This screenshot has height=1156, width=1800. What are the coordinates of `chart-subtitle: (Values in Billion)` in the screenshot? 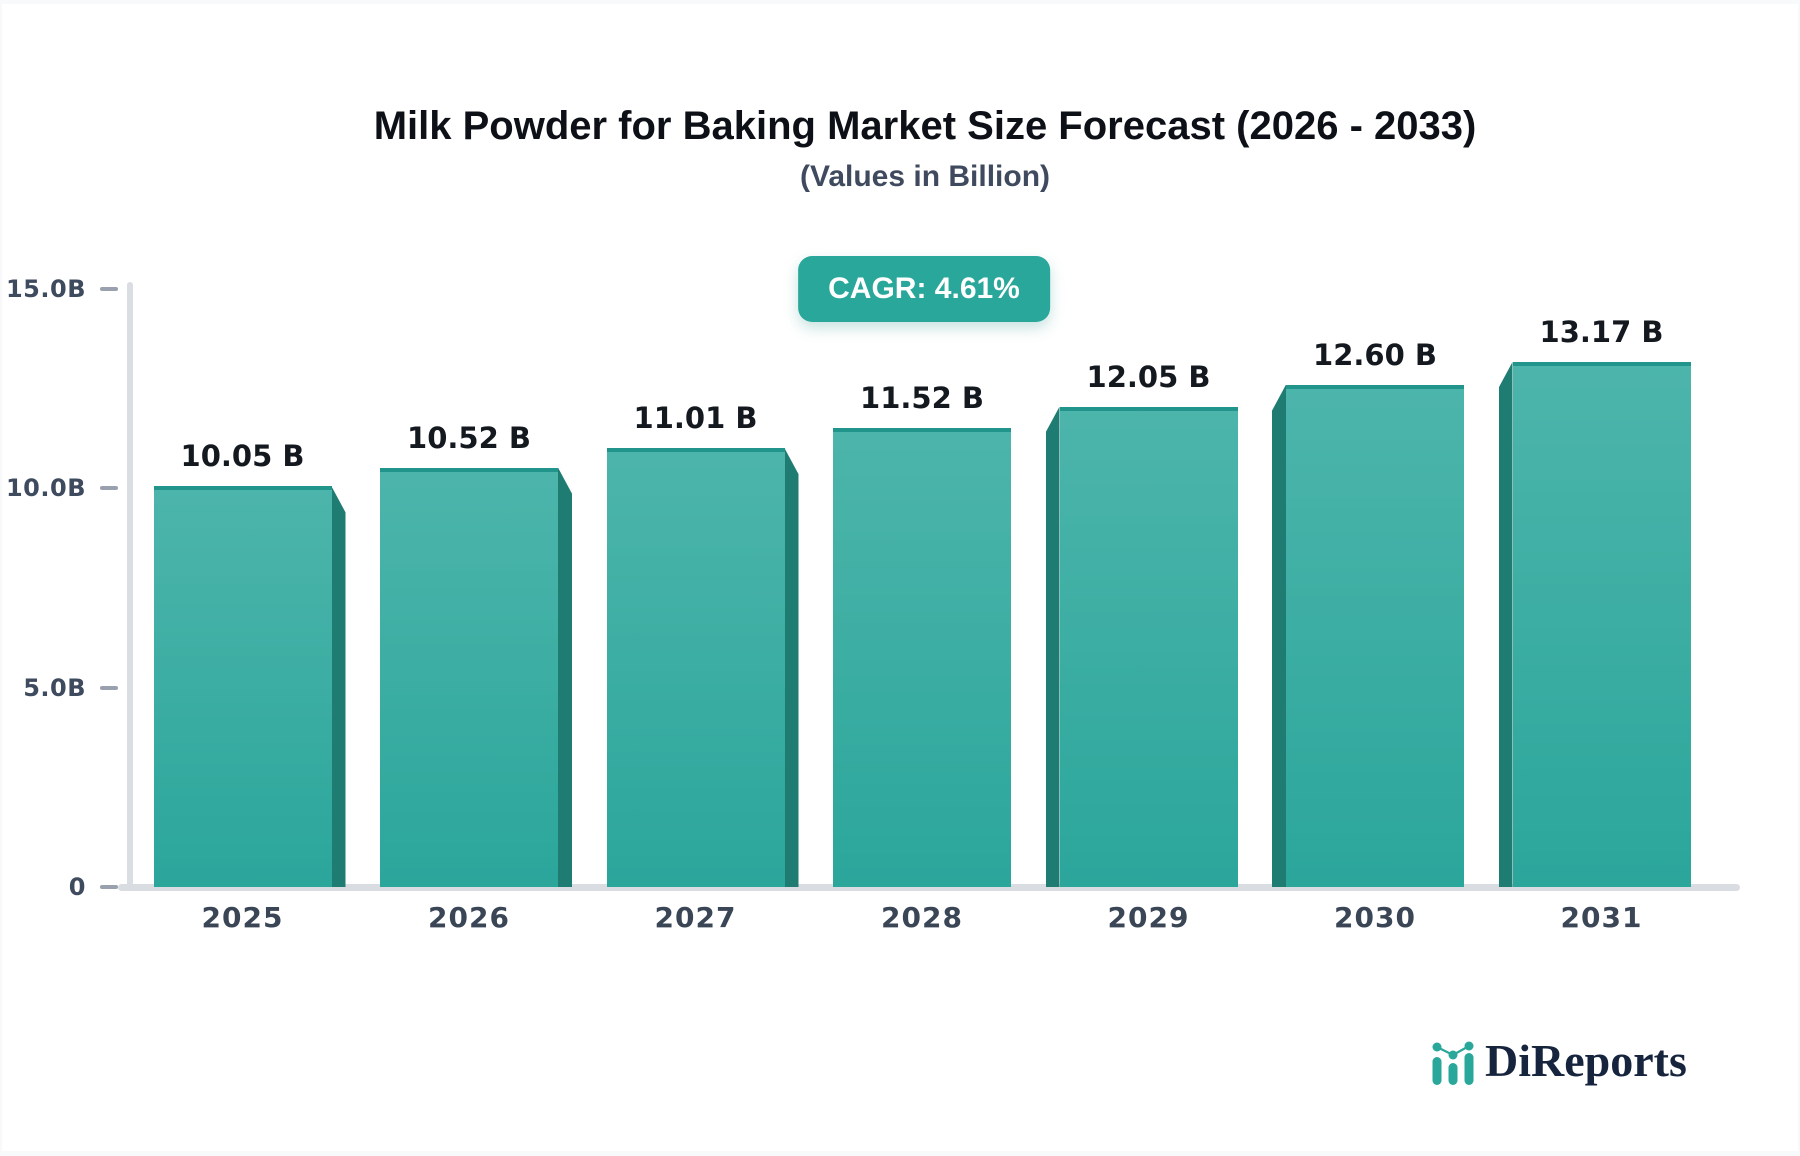 It's located at (925, 176).